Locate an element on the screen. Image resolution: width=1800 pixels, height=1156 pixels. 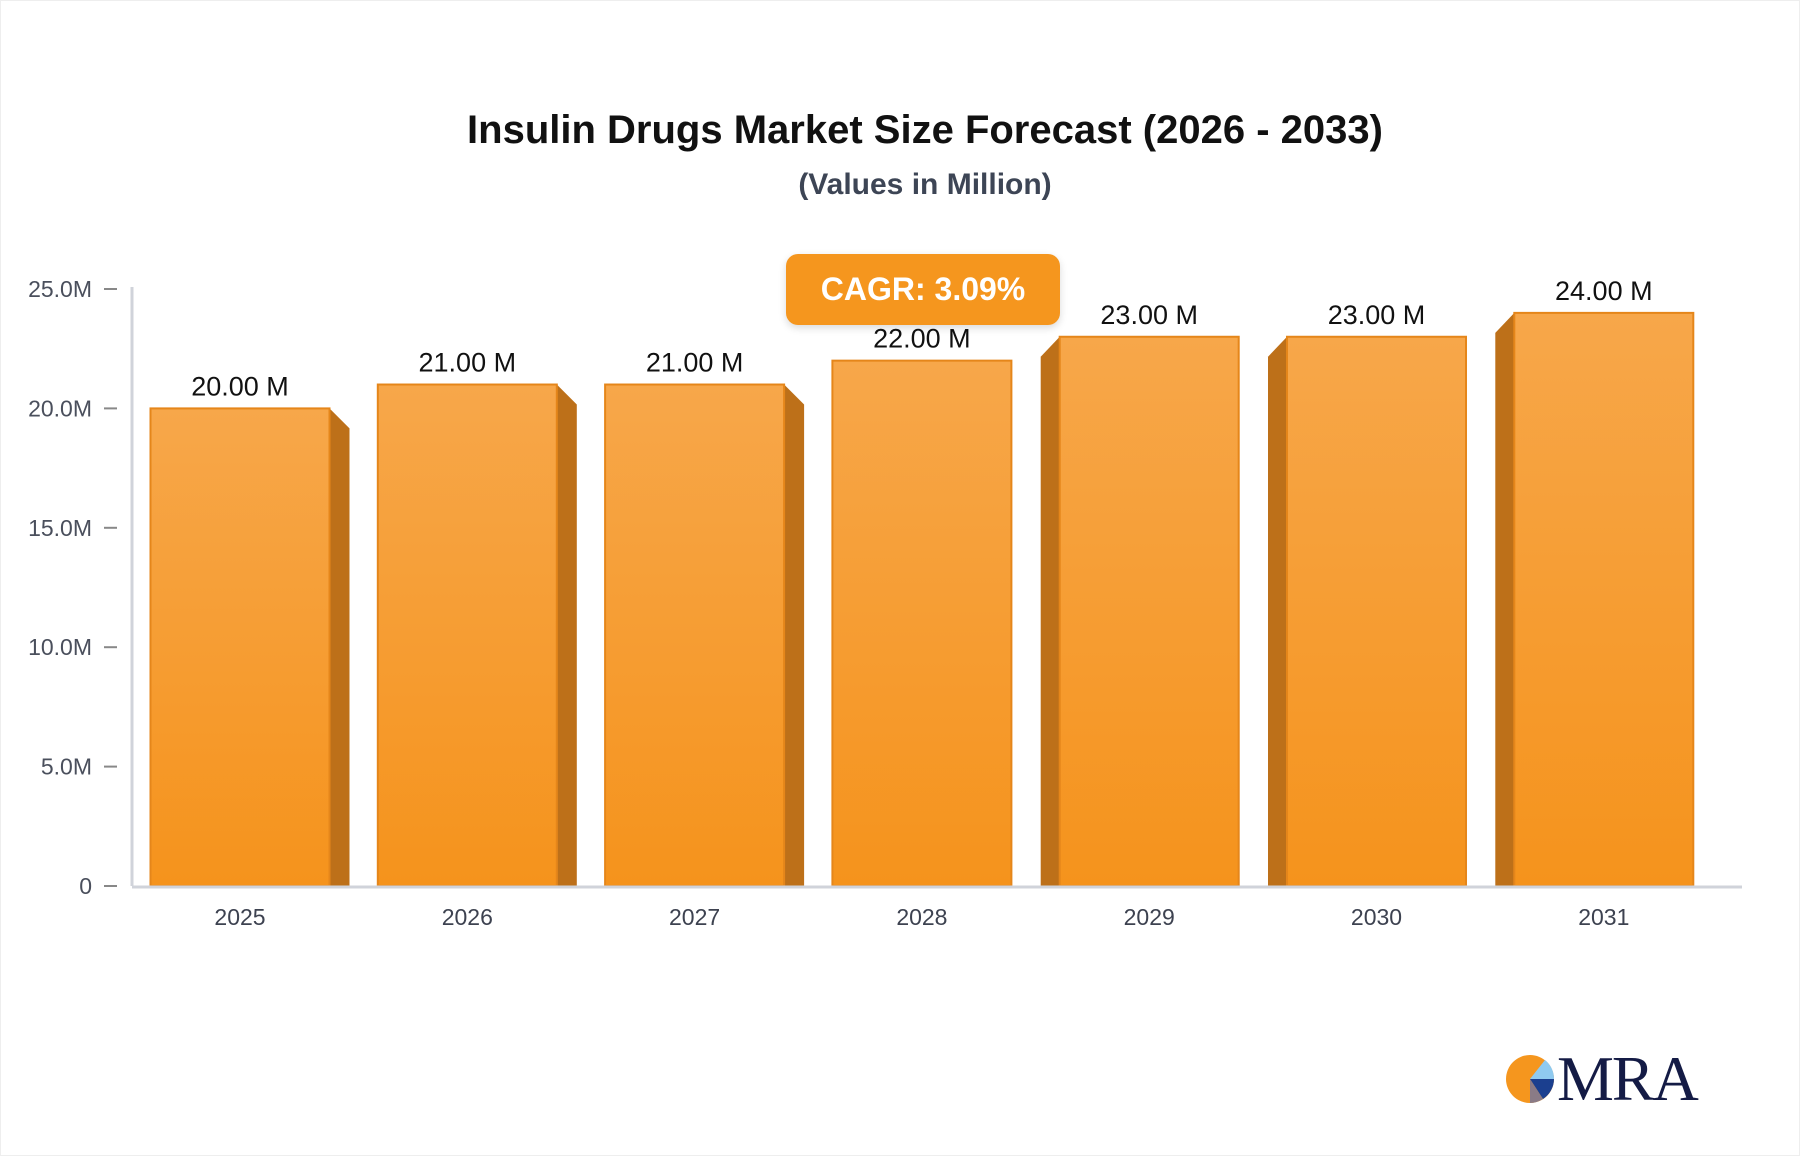
x-tick-label: 2025 is located at coordinates (239, 917).